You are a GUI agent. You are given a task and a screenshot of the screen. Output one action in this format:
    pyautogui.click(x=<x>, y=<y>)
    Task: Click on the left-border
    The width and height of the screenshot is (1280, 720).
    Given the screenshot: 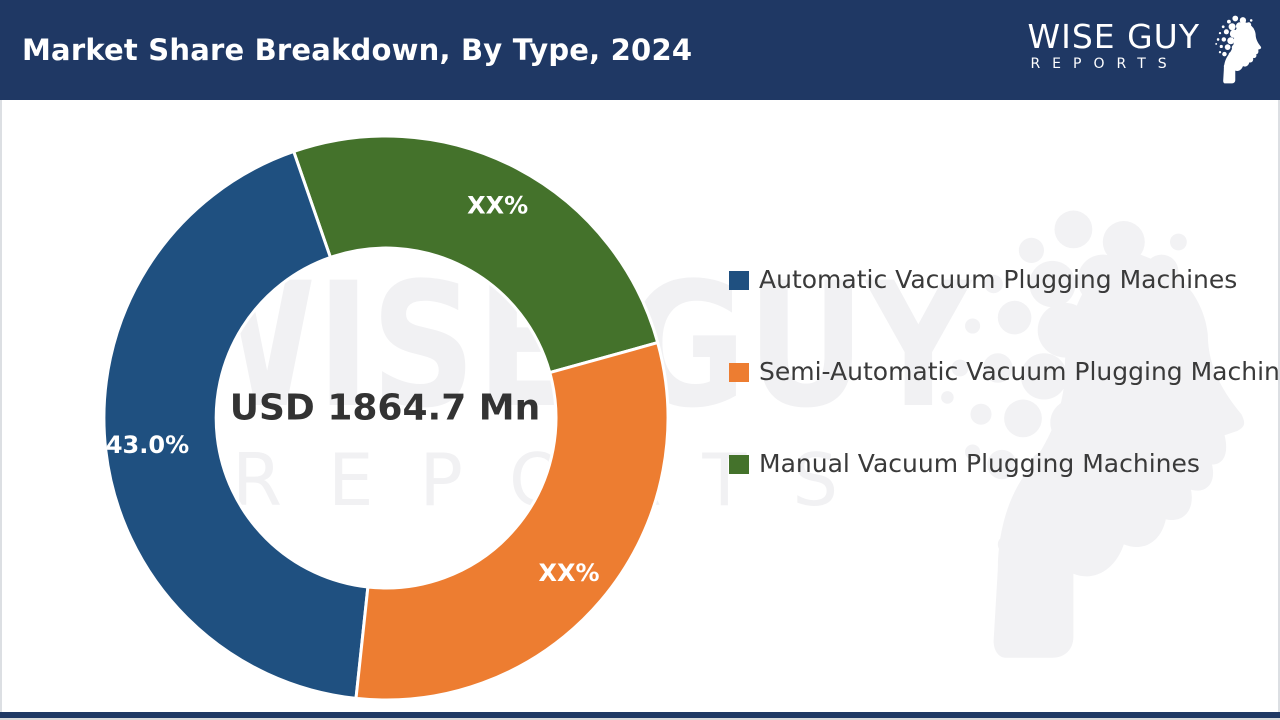 What is the action you would take?
    pyautogui.click(x=1, y=406)
    